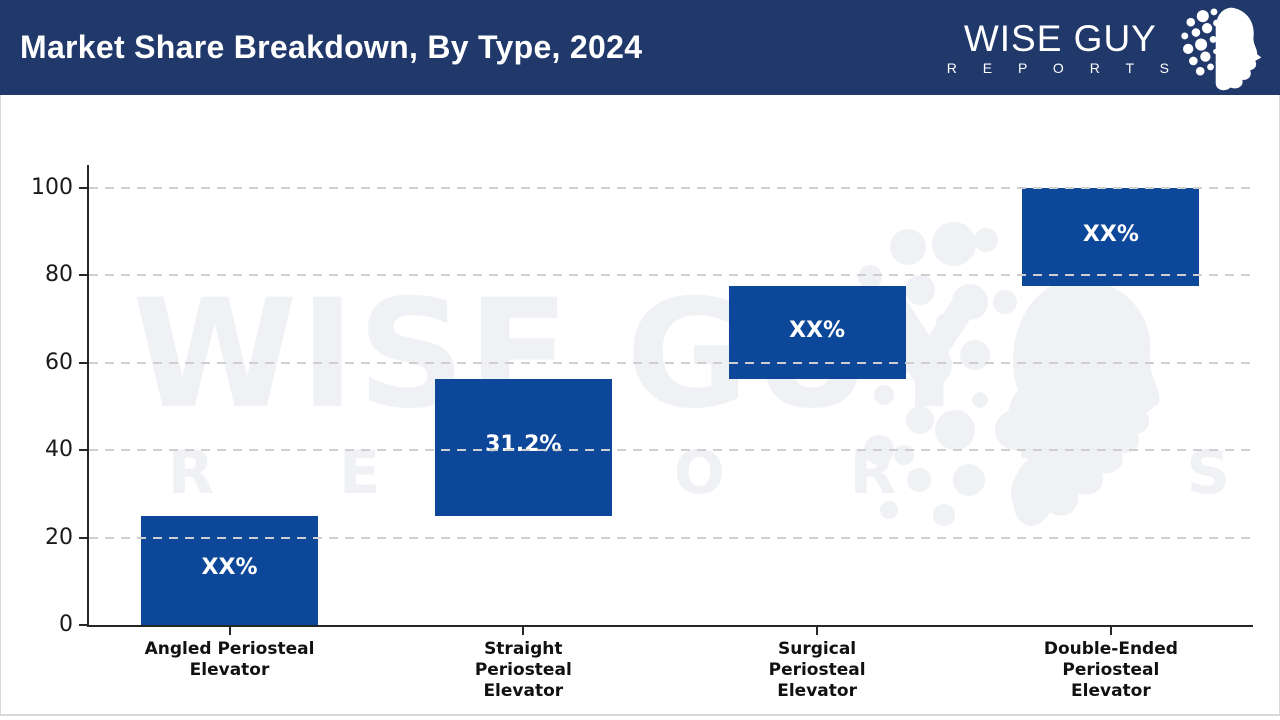  I want to click on y-tick-label: 40, so click(59, 449).